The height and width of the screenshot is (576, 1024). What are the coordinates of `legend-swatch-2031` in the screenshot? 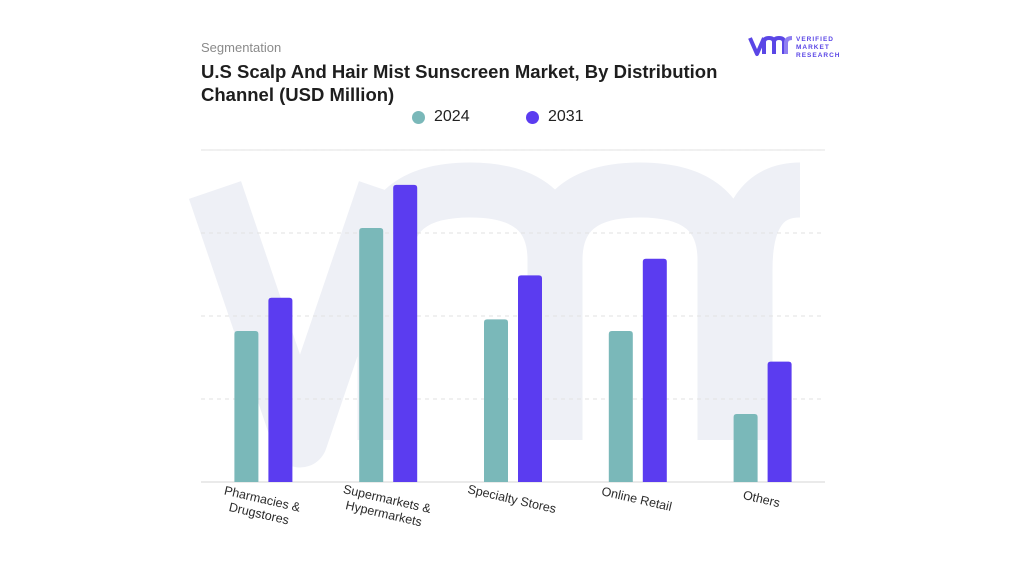 It's located at (532, 117).